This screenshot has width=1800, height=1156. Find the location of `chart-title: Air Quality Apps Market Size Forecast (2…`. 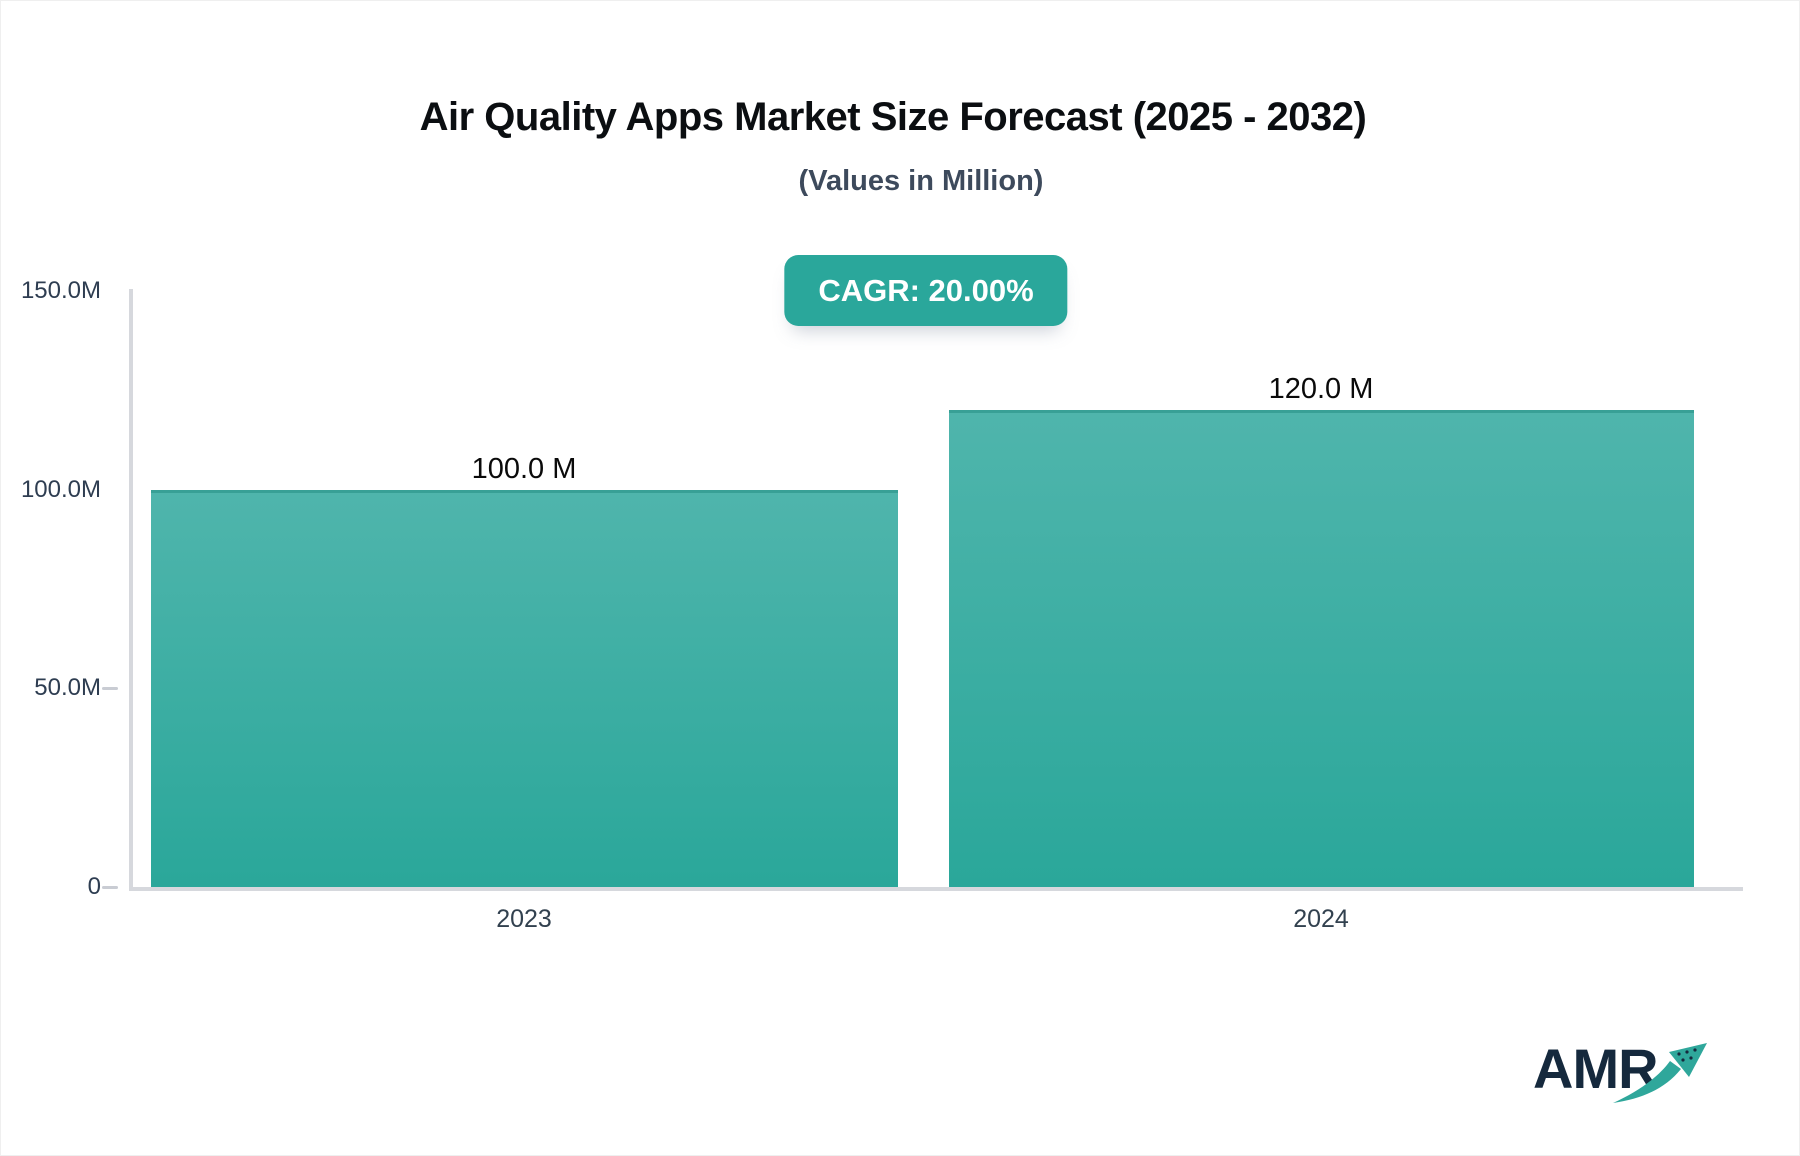

chart-title: Air Quality Apps Market Size Forecast (2… is located at coordinates (893, 117).